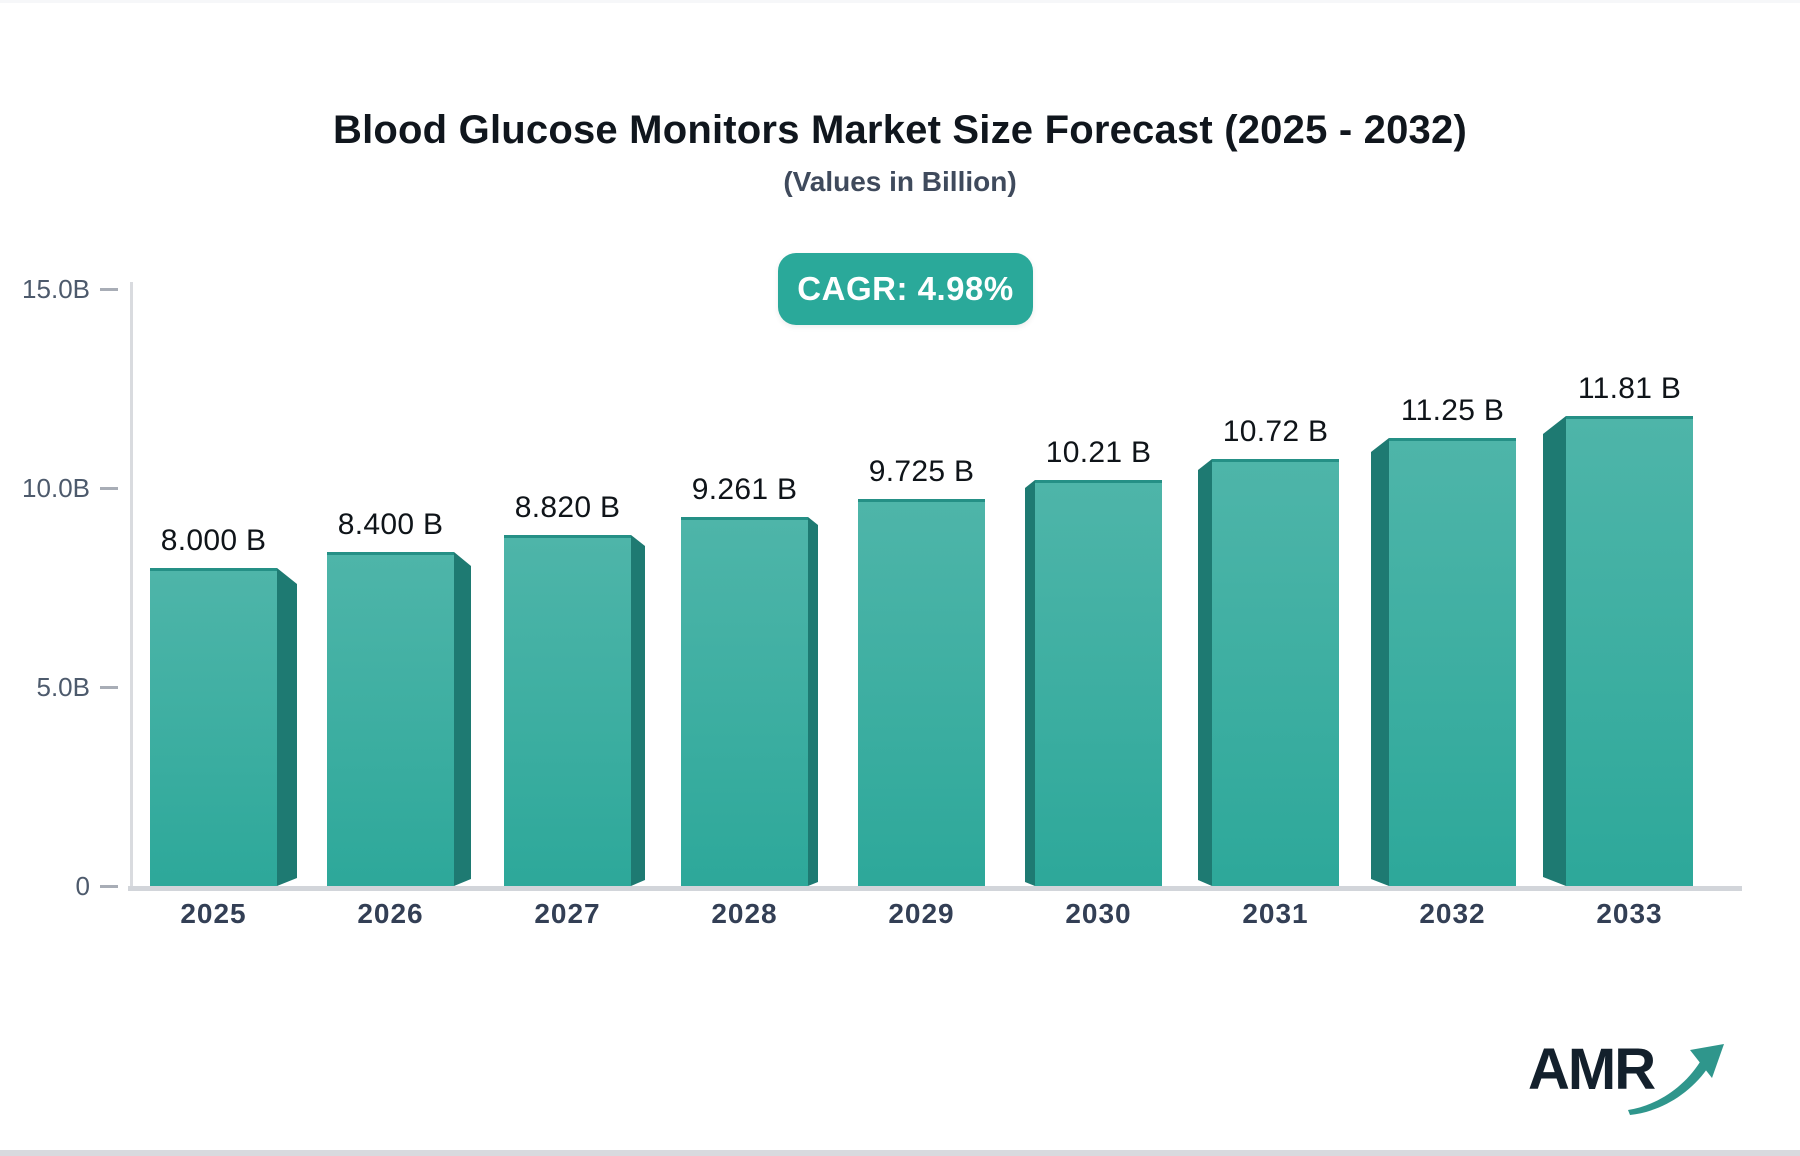 The width and height of the screenshot is (1800, 1156). I want to click on bar-value-label-2028: 9.261 B, so click(744, 489).